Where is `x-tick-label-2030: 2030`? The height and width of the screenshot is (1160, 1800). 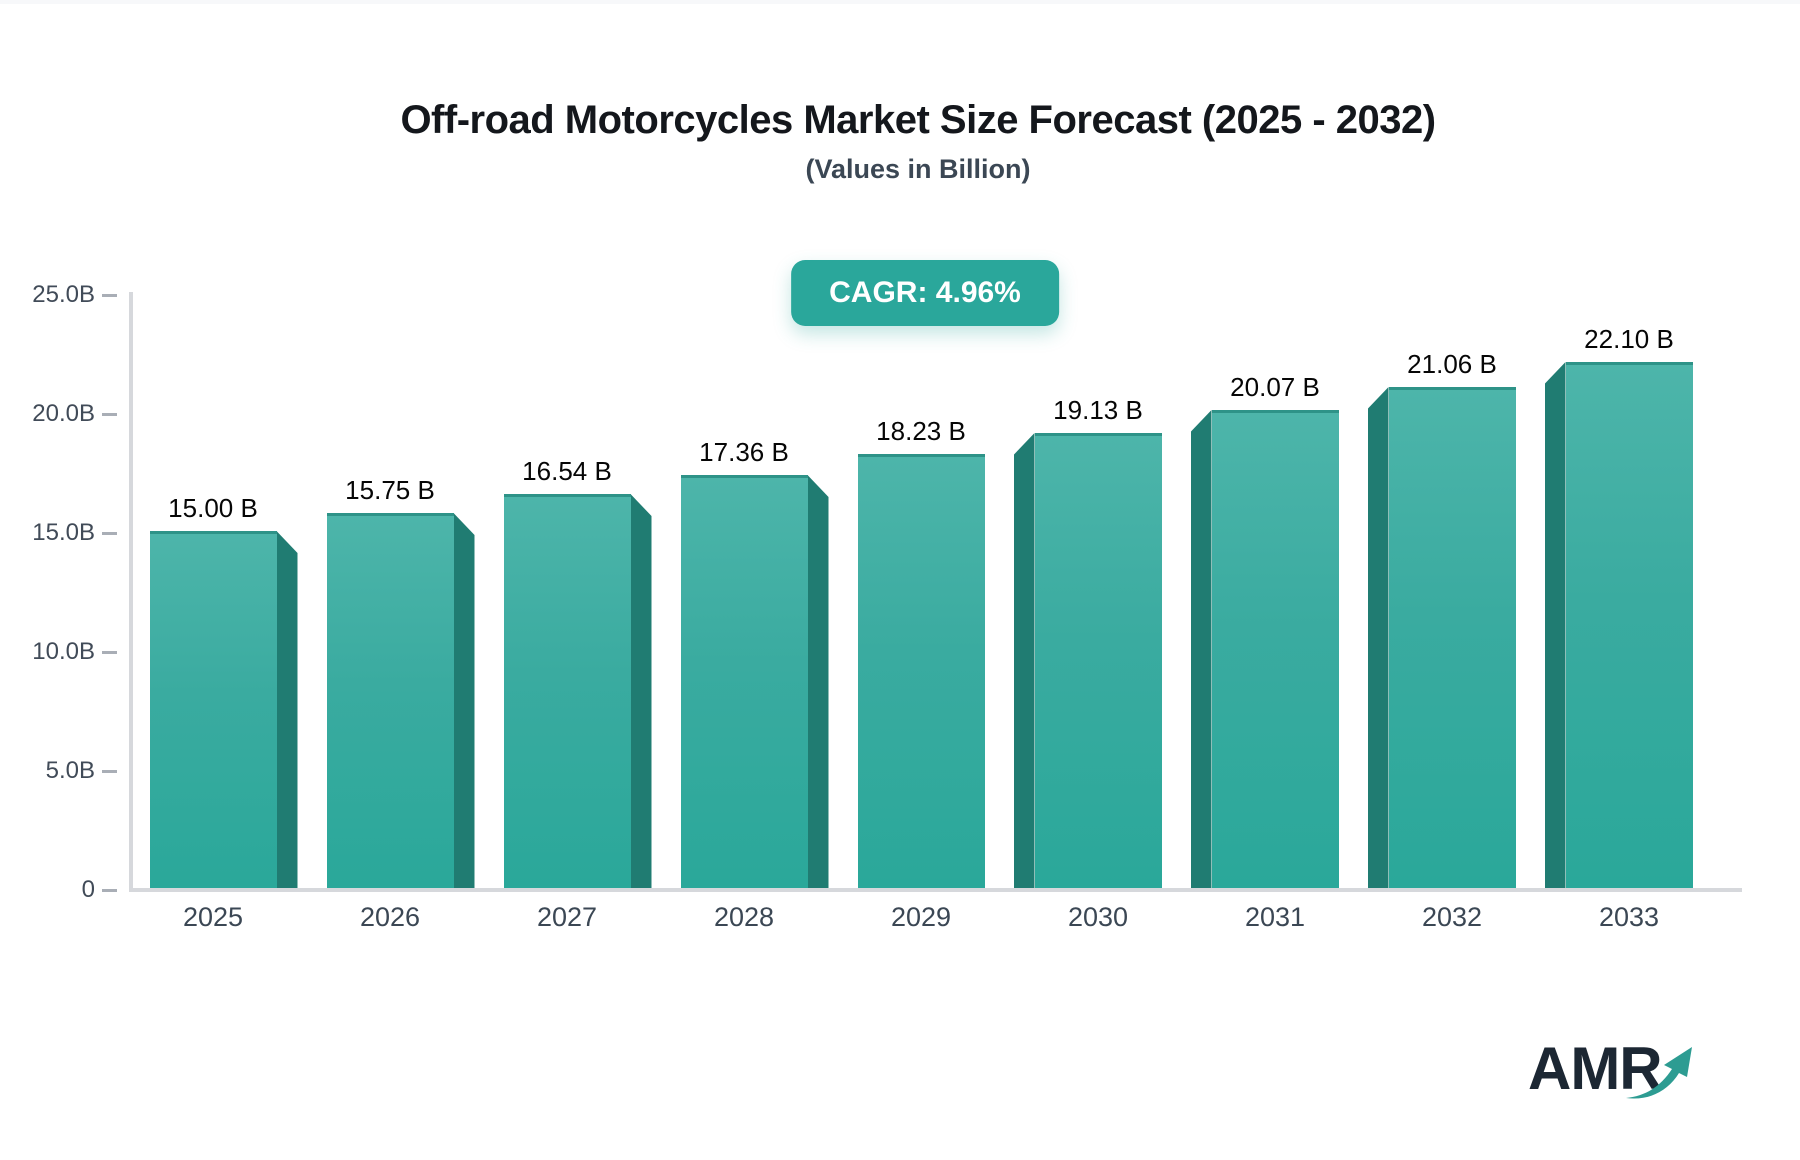 x-tick-label-2030: 2030 is located at coordinates (1098, 917).